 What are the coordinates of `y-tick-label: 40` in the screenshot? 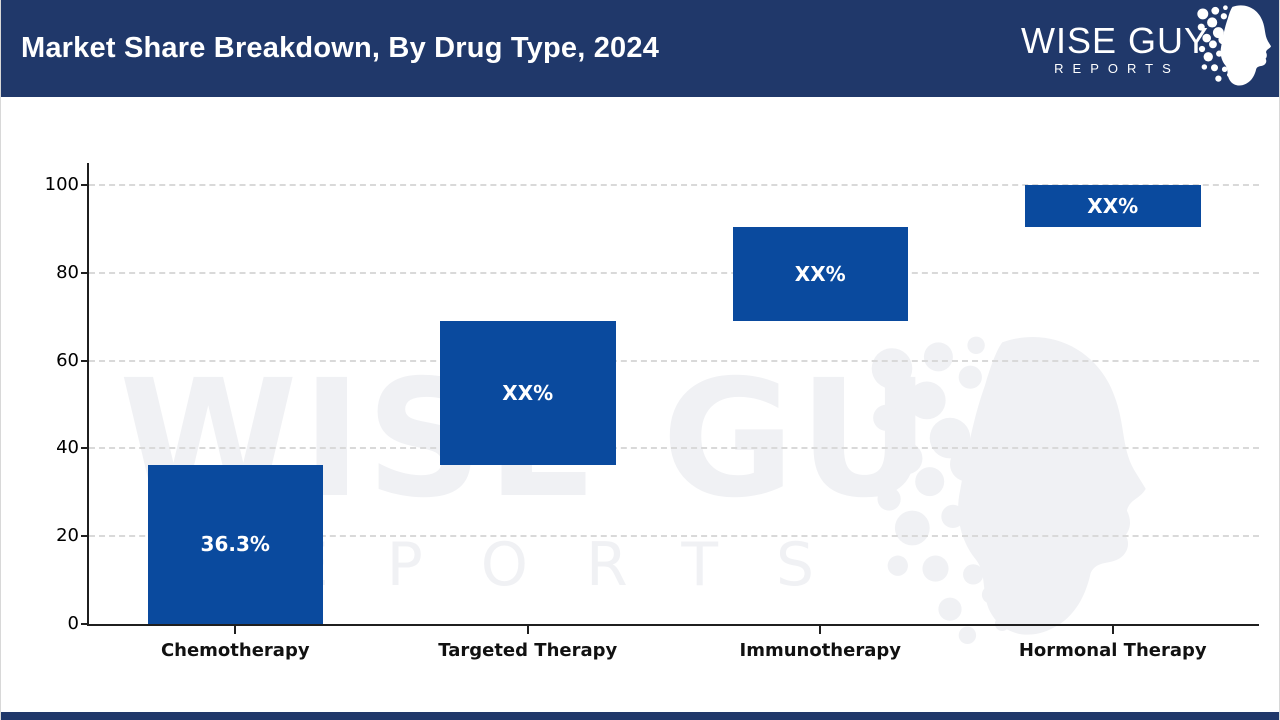 It's located at (67, 448).